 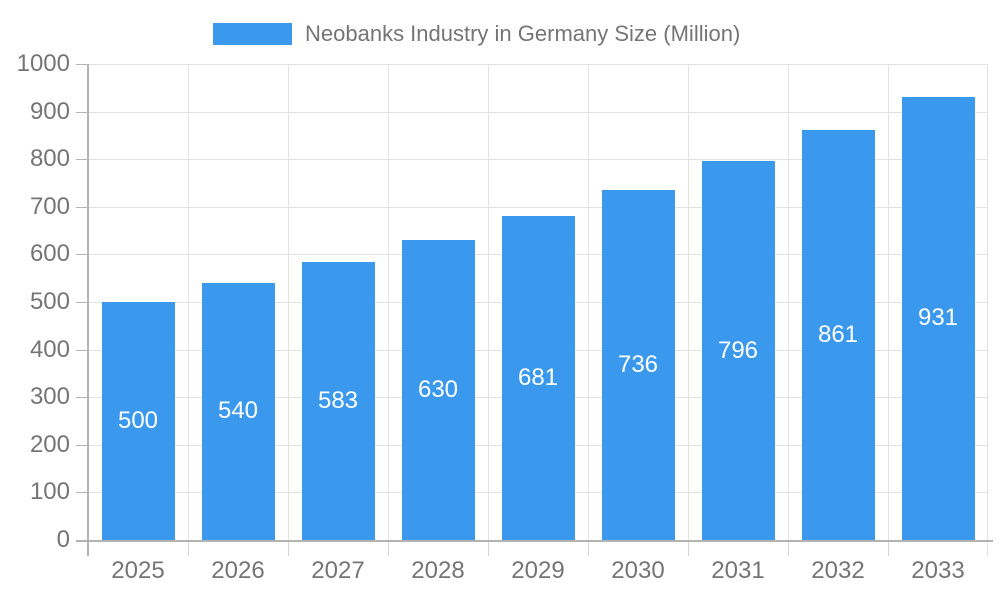 I want to click on y-axis-label: 500, so click(x=49, y=301).